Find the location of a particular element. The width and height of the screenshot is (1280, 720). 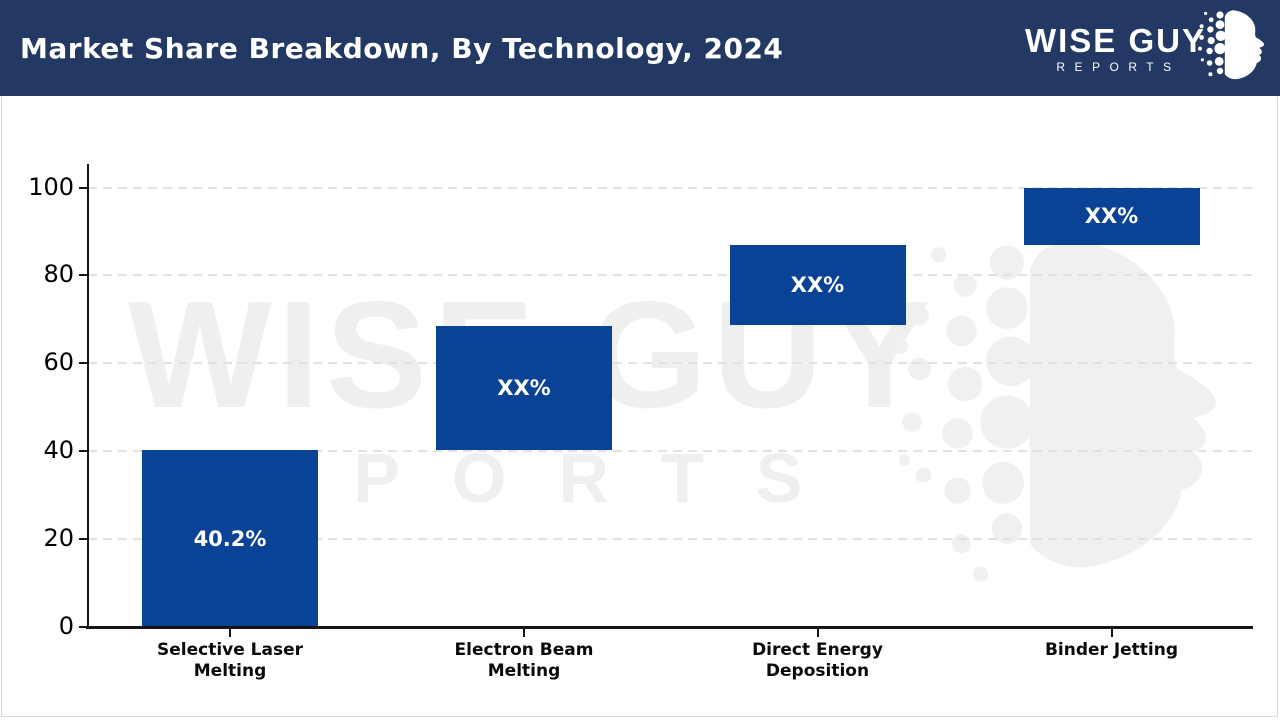

y-tick-label: 0 is located at coordinates (66, 626).